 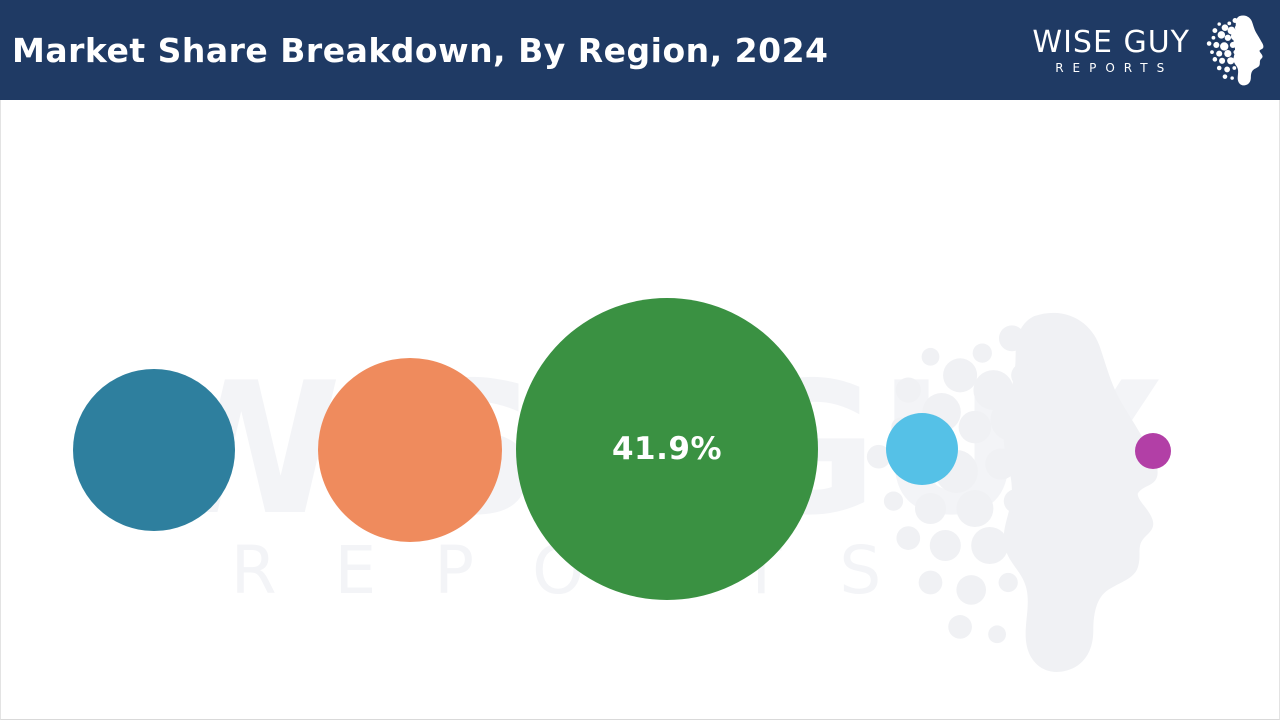 I want to click on bubble-europe, so click(x=410, y=450).